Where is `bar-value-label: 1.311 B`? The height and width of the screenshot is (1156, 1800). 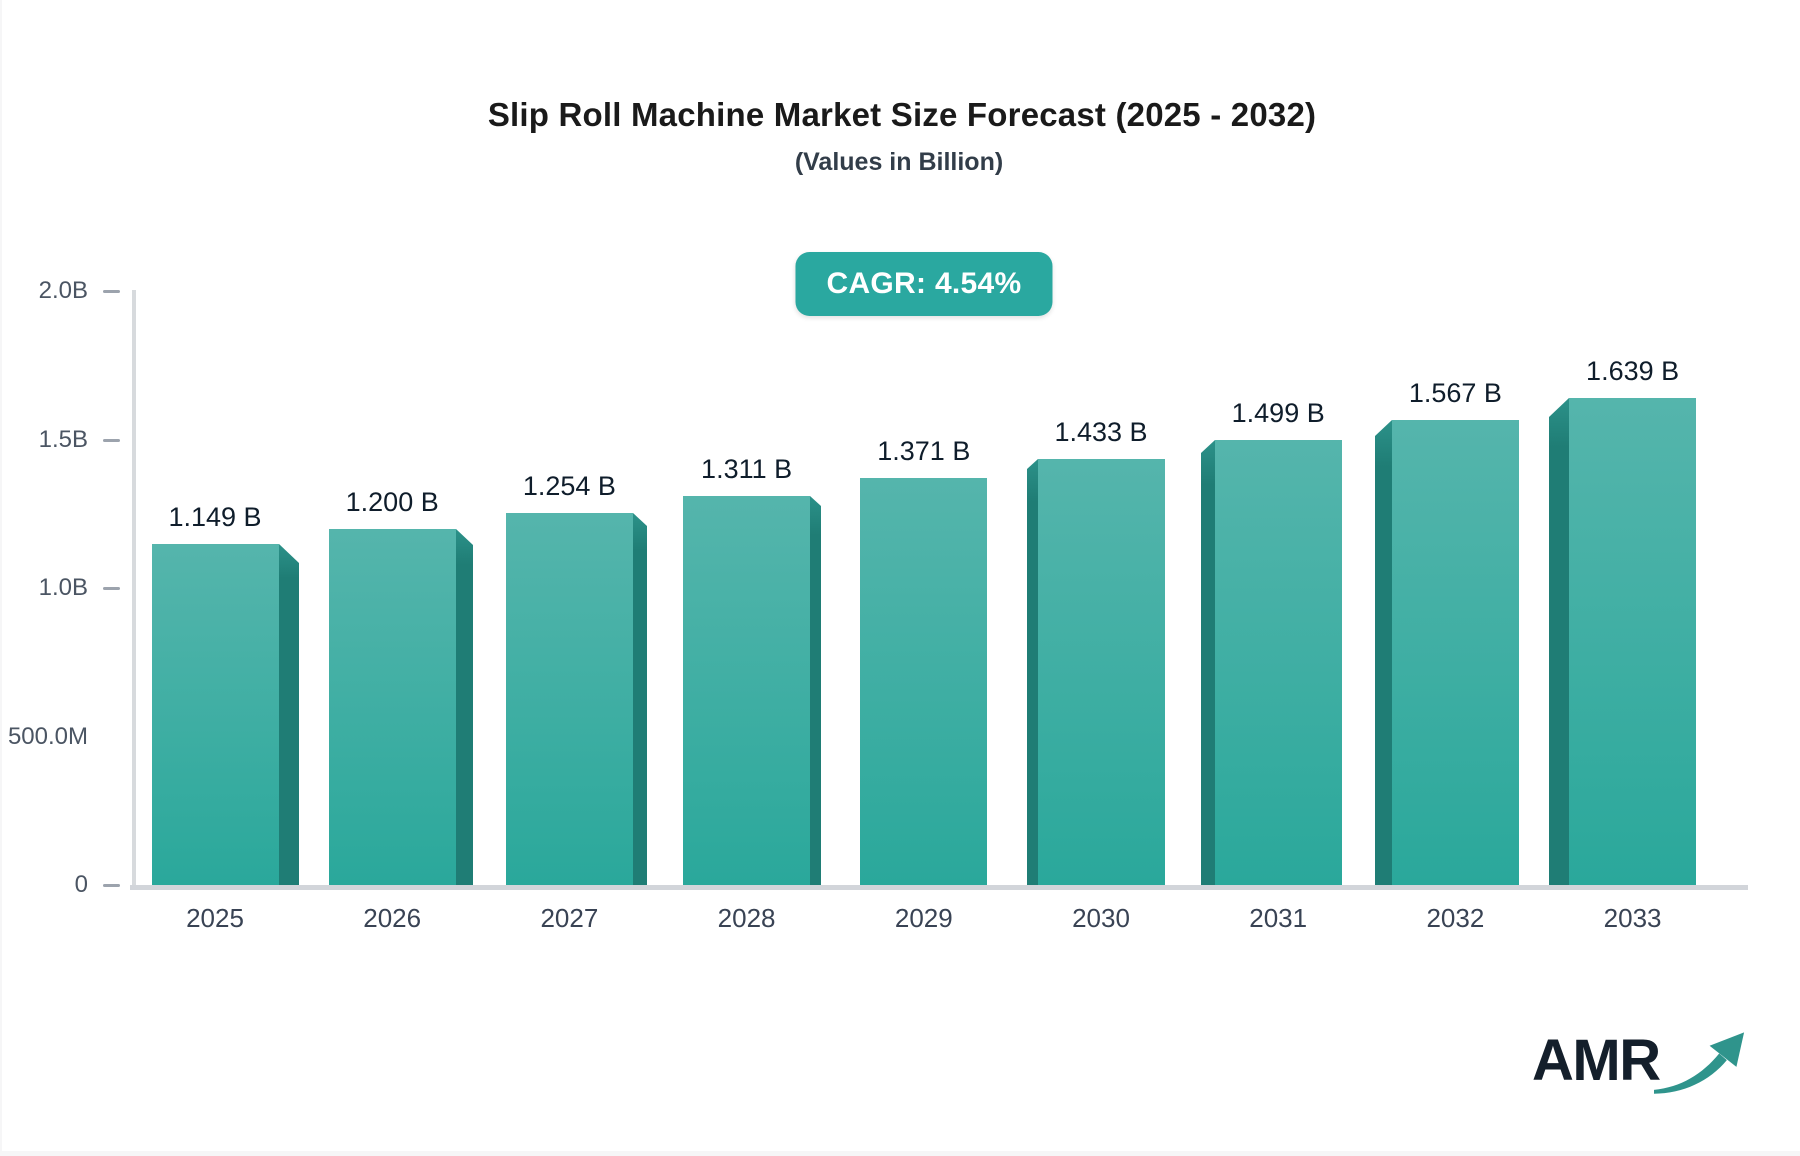
bar-value-label: 1.311 B is located at coordinates (747, 469).